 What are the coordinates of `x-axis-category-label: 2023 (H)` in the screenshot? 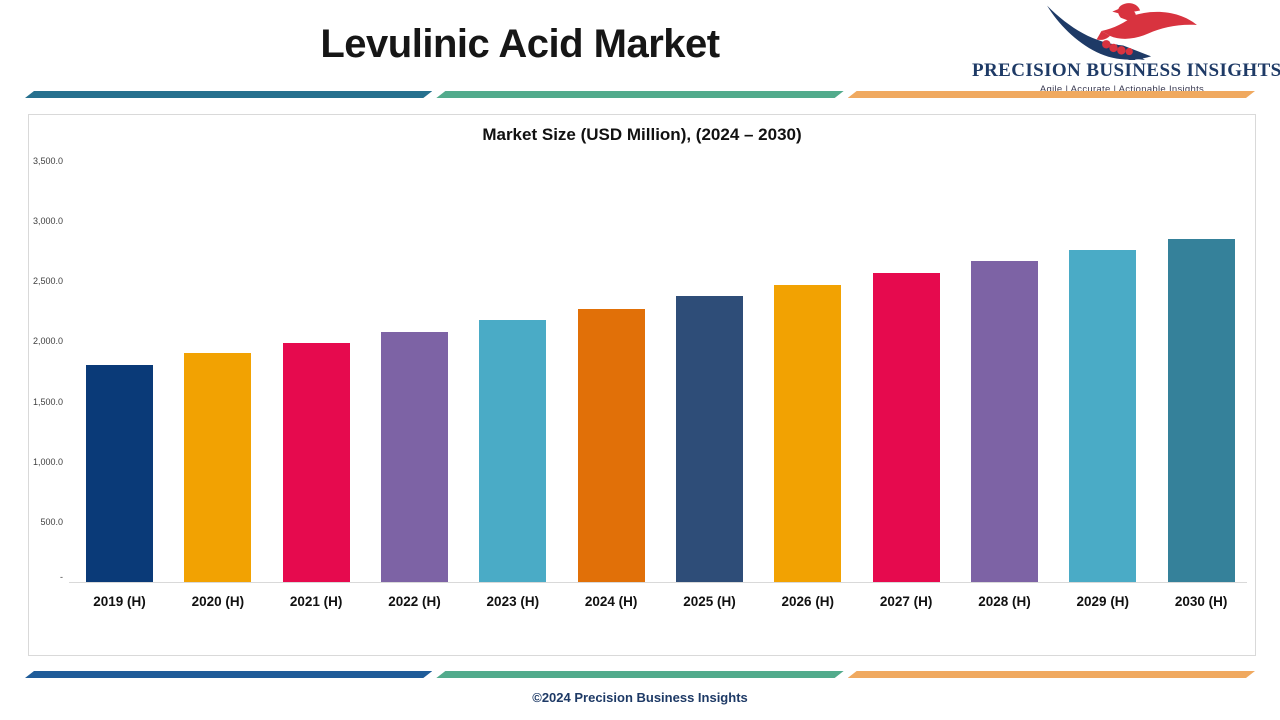 It's located at (513, 601).